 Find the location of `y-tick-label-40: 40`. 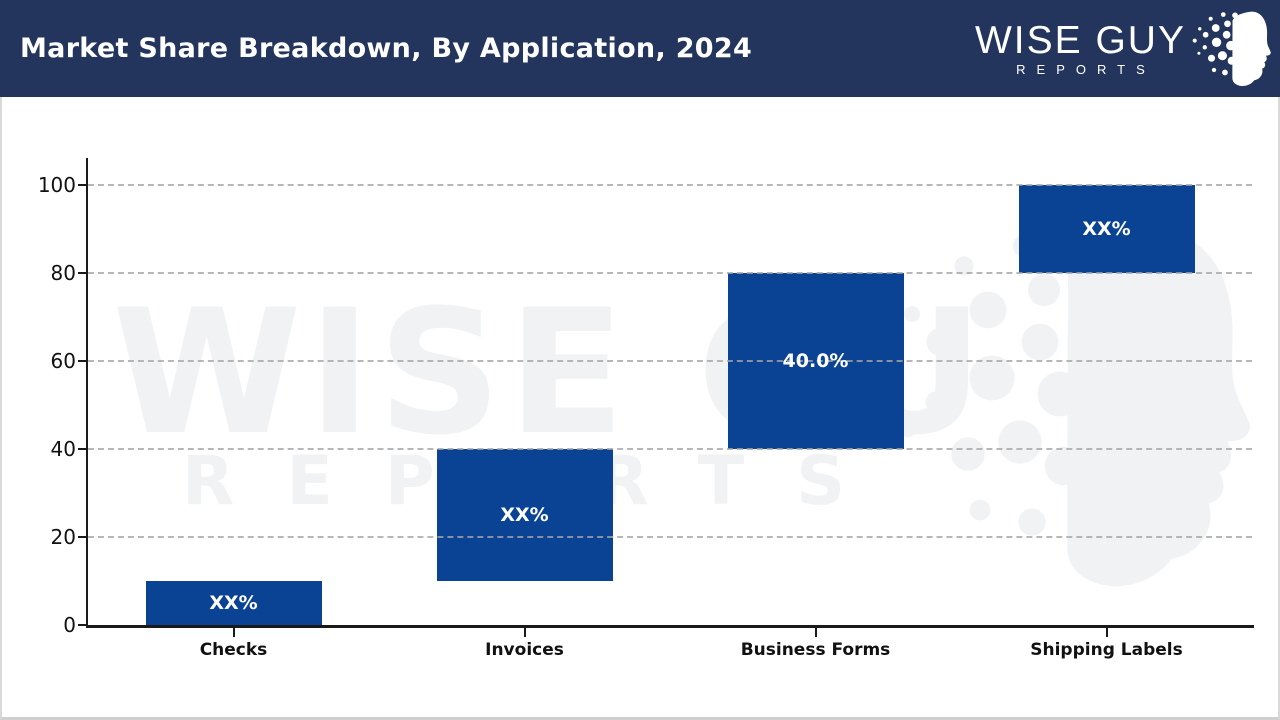

y-tick-label-40: 40 is located at coordinates (63, 449).